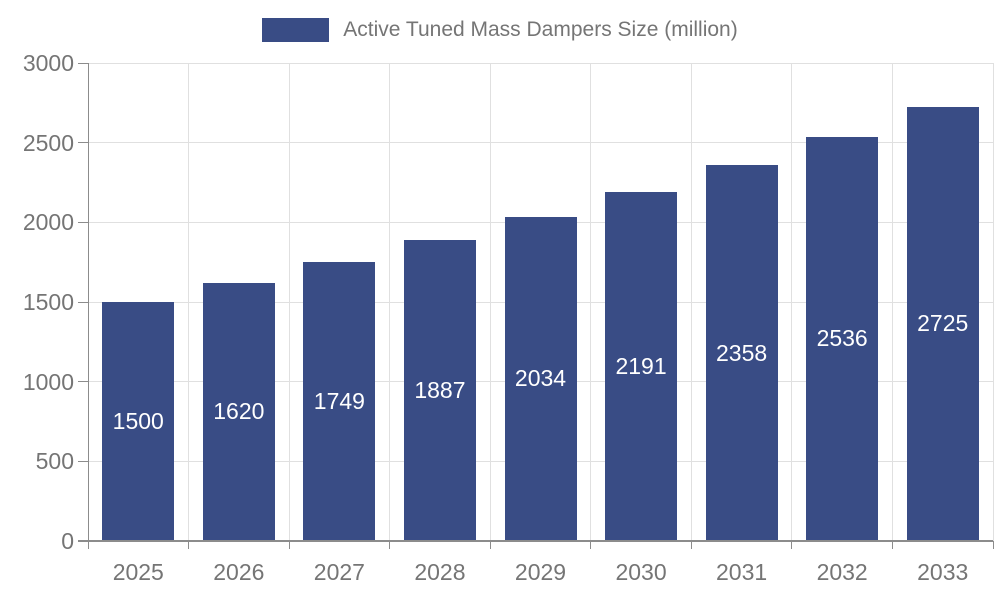 The width and height of the screenshot is (1000, 600). I want to click on bar-2031: 2358, so click(741, 353).